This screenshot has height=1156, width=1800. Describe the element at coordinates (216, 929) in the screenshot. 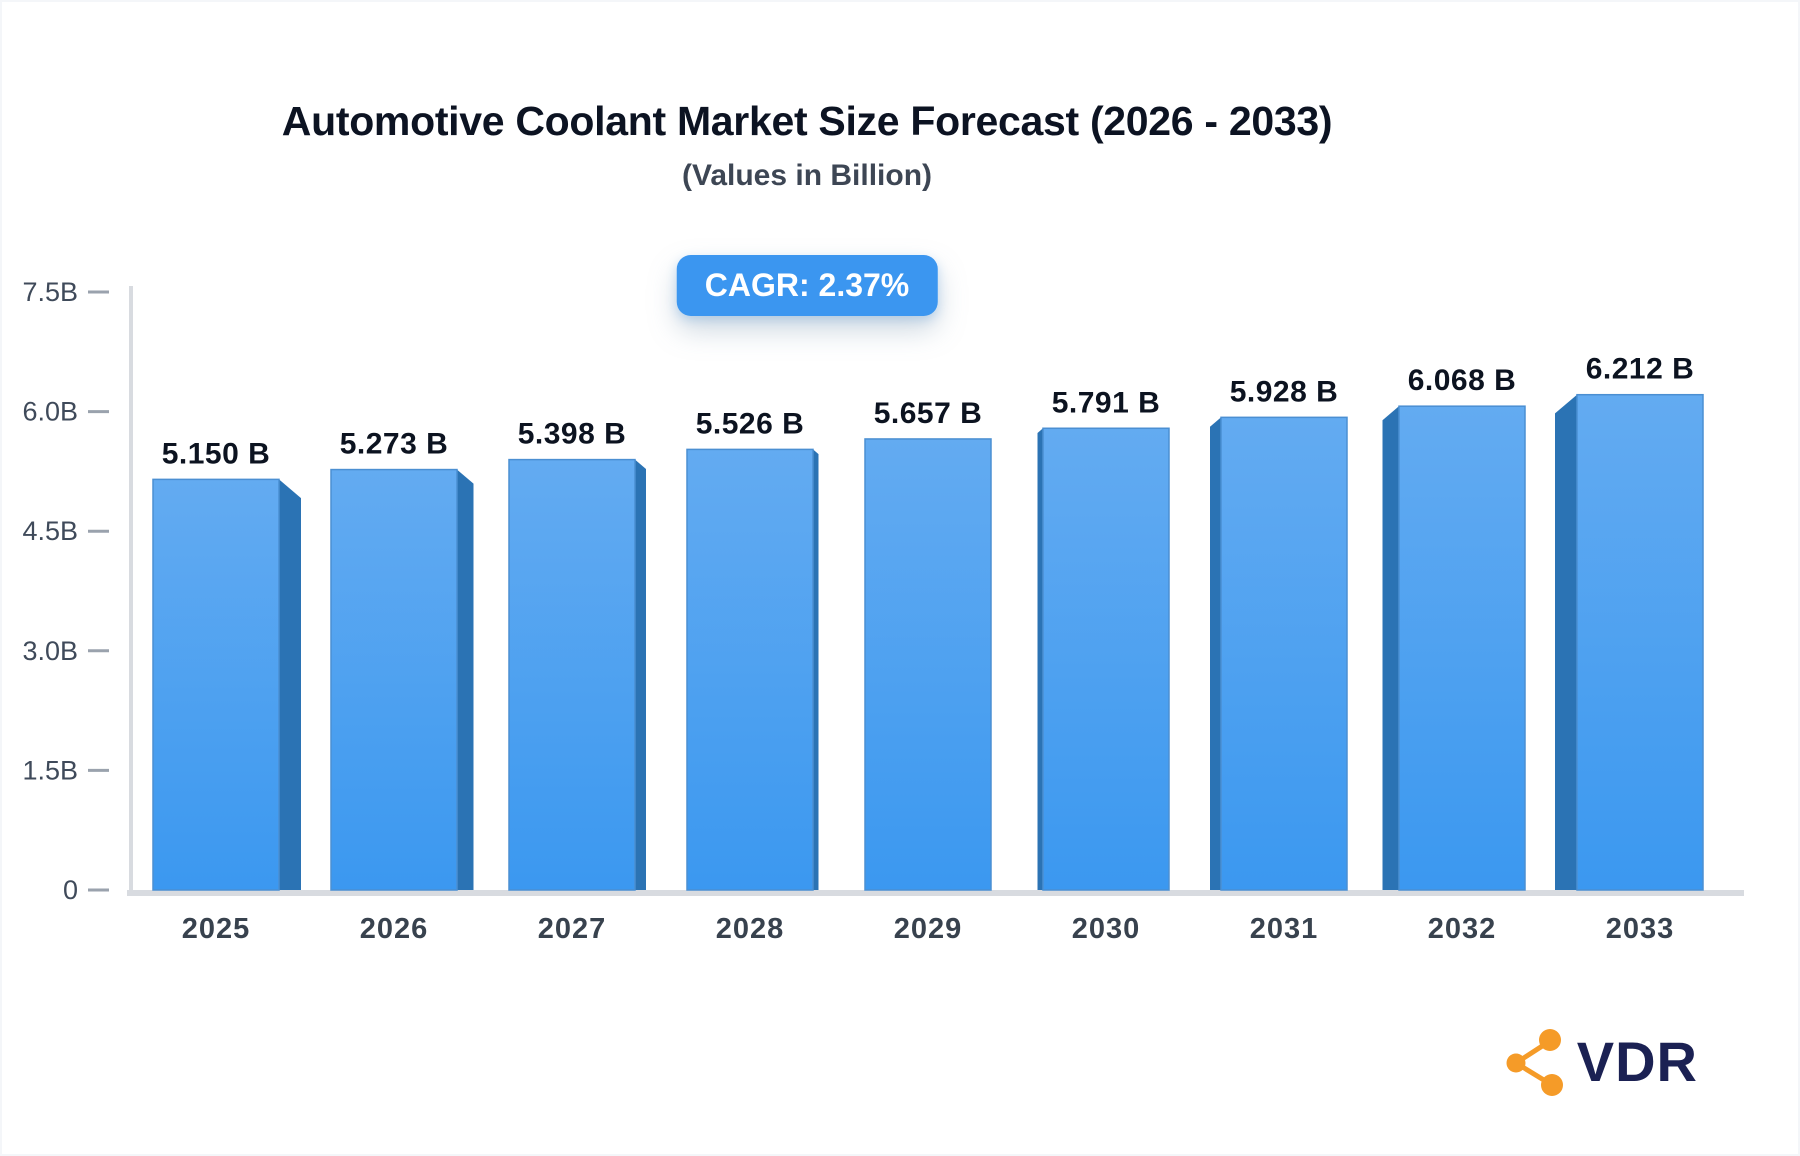

I see `x-axis-label: 2025` at that location.